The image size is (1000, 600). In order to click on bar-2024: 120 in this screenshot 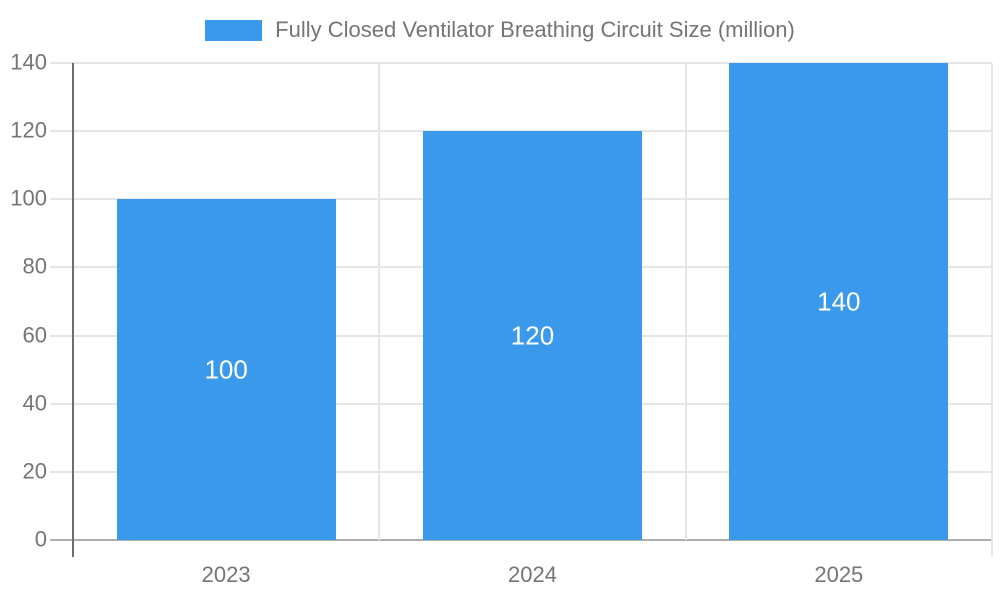, I will do `click(532, 335)`.